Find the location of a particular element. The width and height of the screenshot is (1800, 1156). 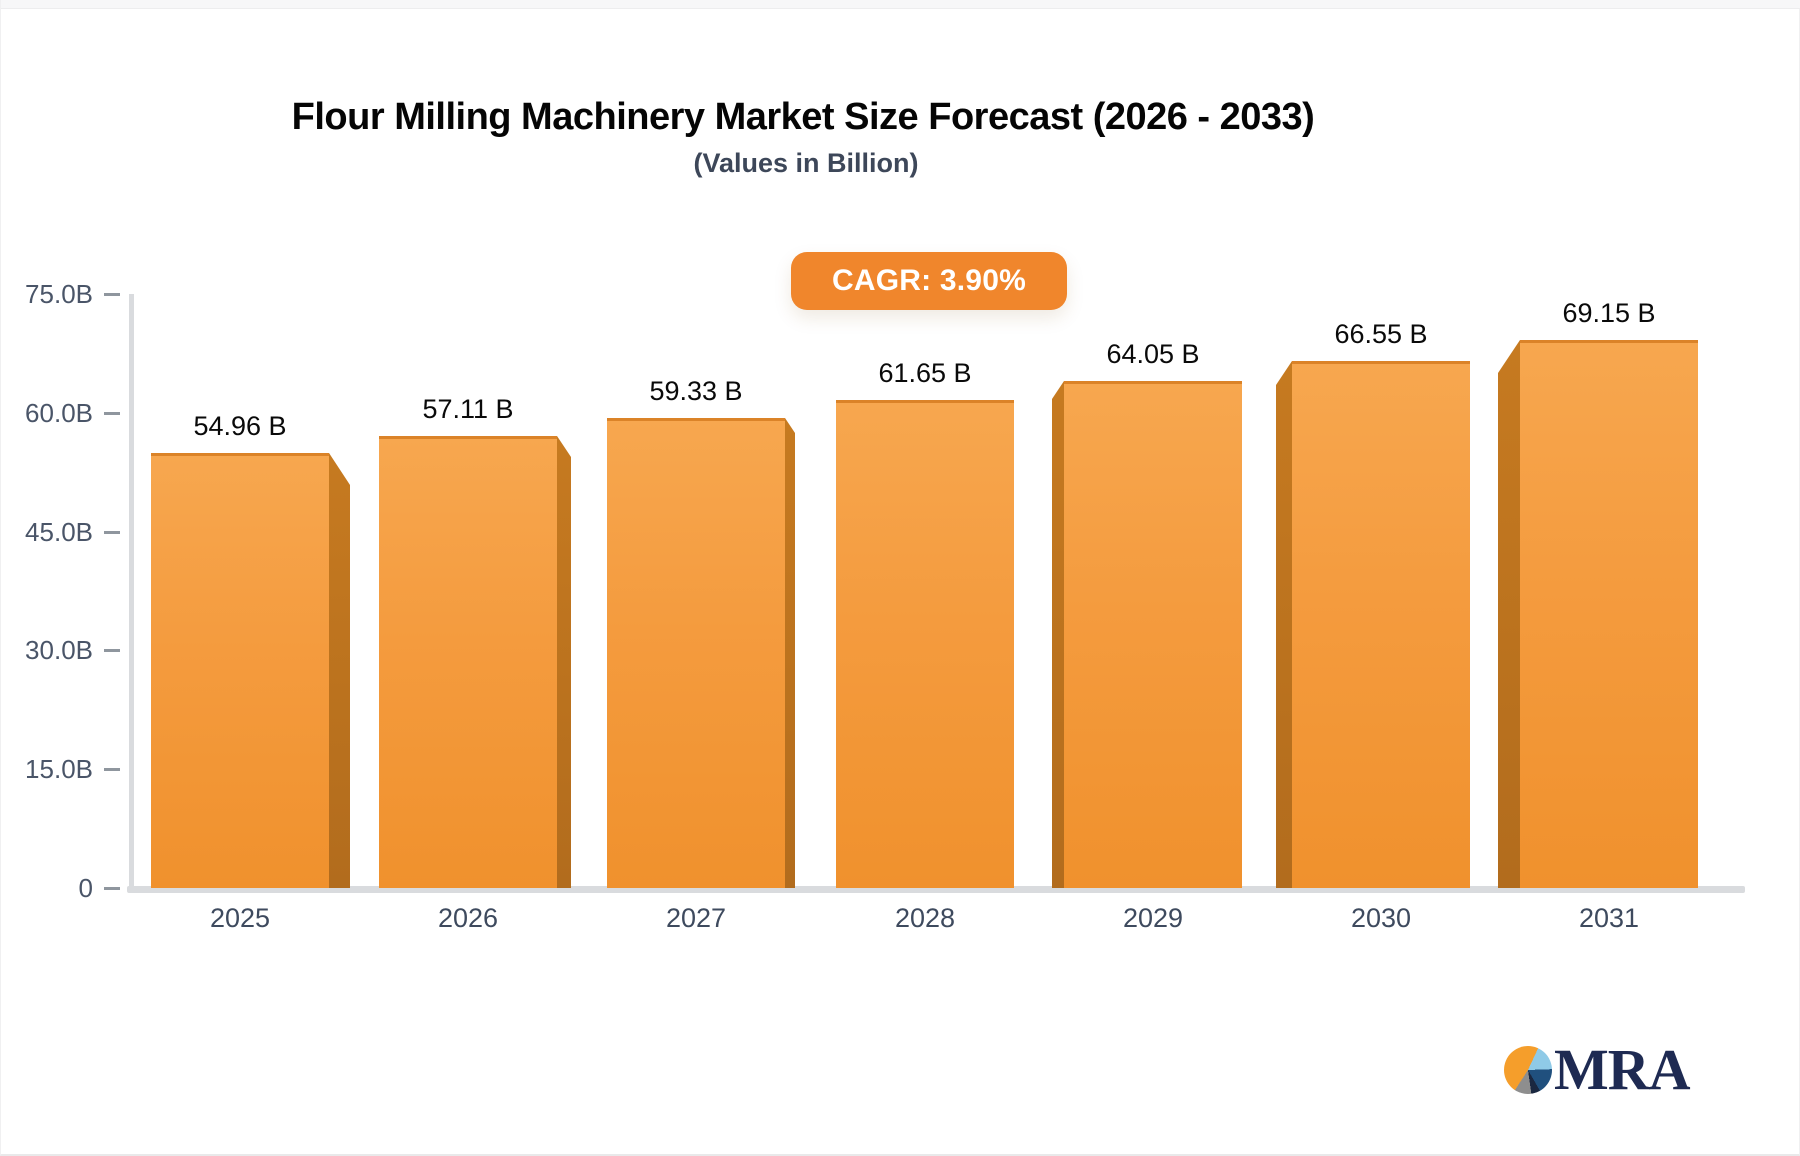

mra-logo: MRA is located at coordinates (1597, 1069).